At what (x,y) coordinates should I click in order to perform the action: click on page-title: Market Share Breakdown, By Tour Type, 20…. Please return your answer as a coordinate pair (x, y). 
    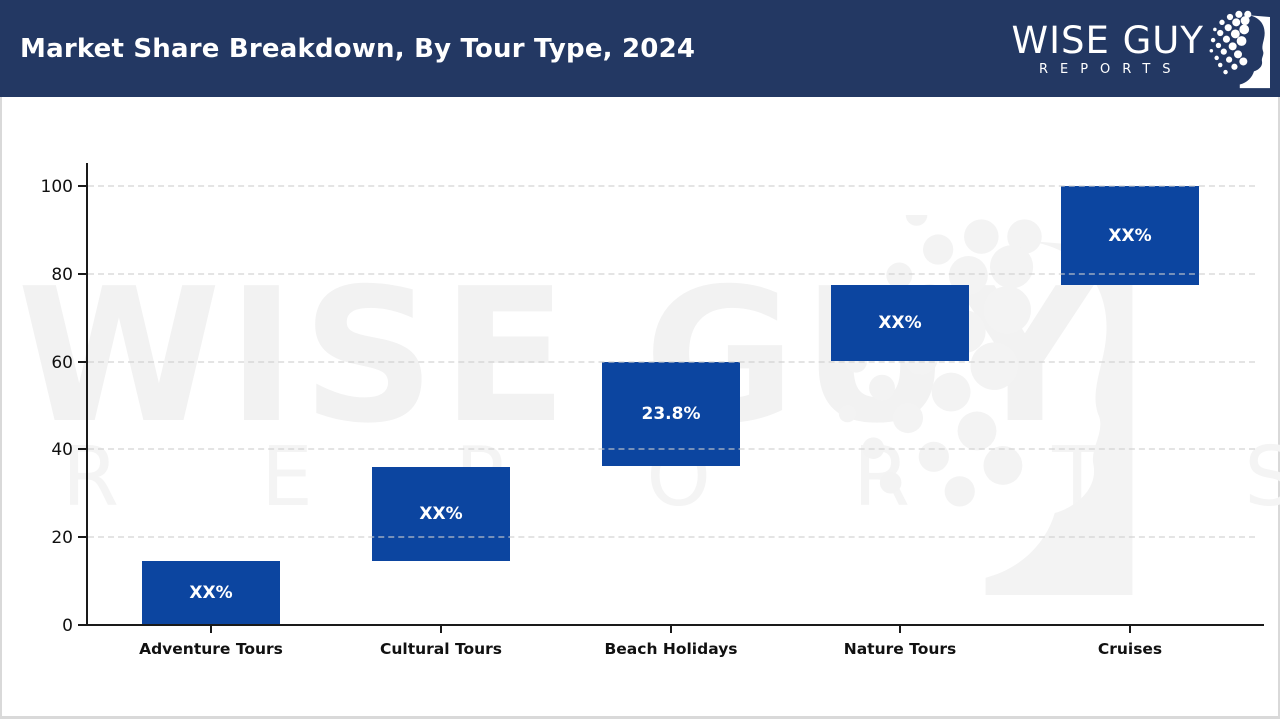
    Looking at the image, I should click on (358, 48).